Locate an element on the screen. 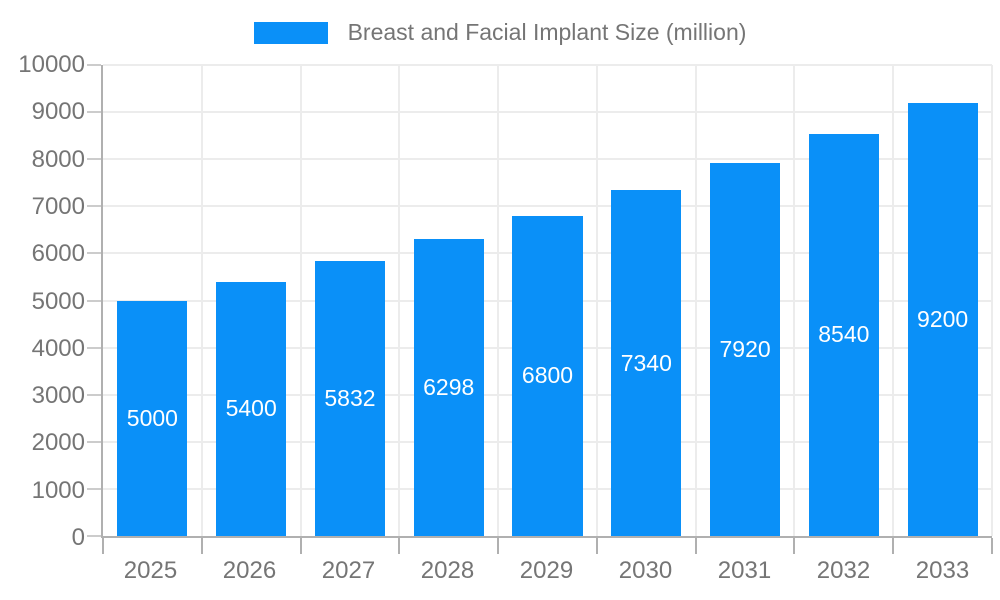 Image resolution: width=1000 pixels, height=600 pixels. bar: 9200 is located at coordinates (942, 319).